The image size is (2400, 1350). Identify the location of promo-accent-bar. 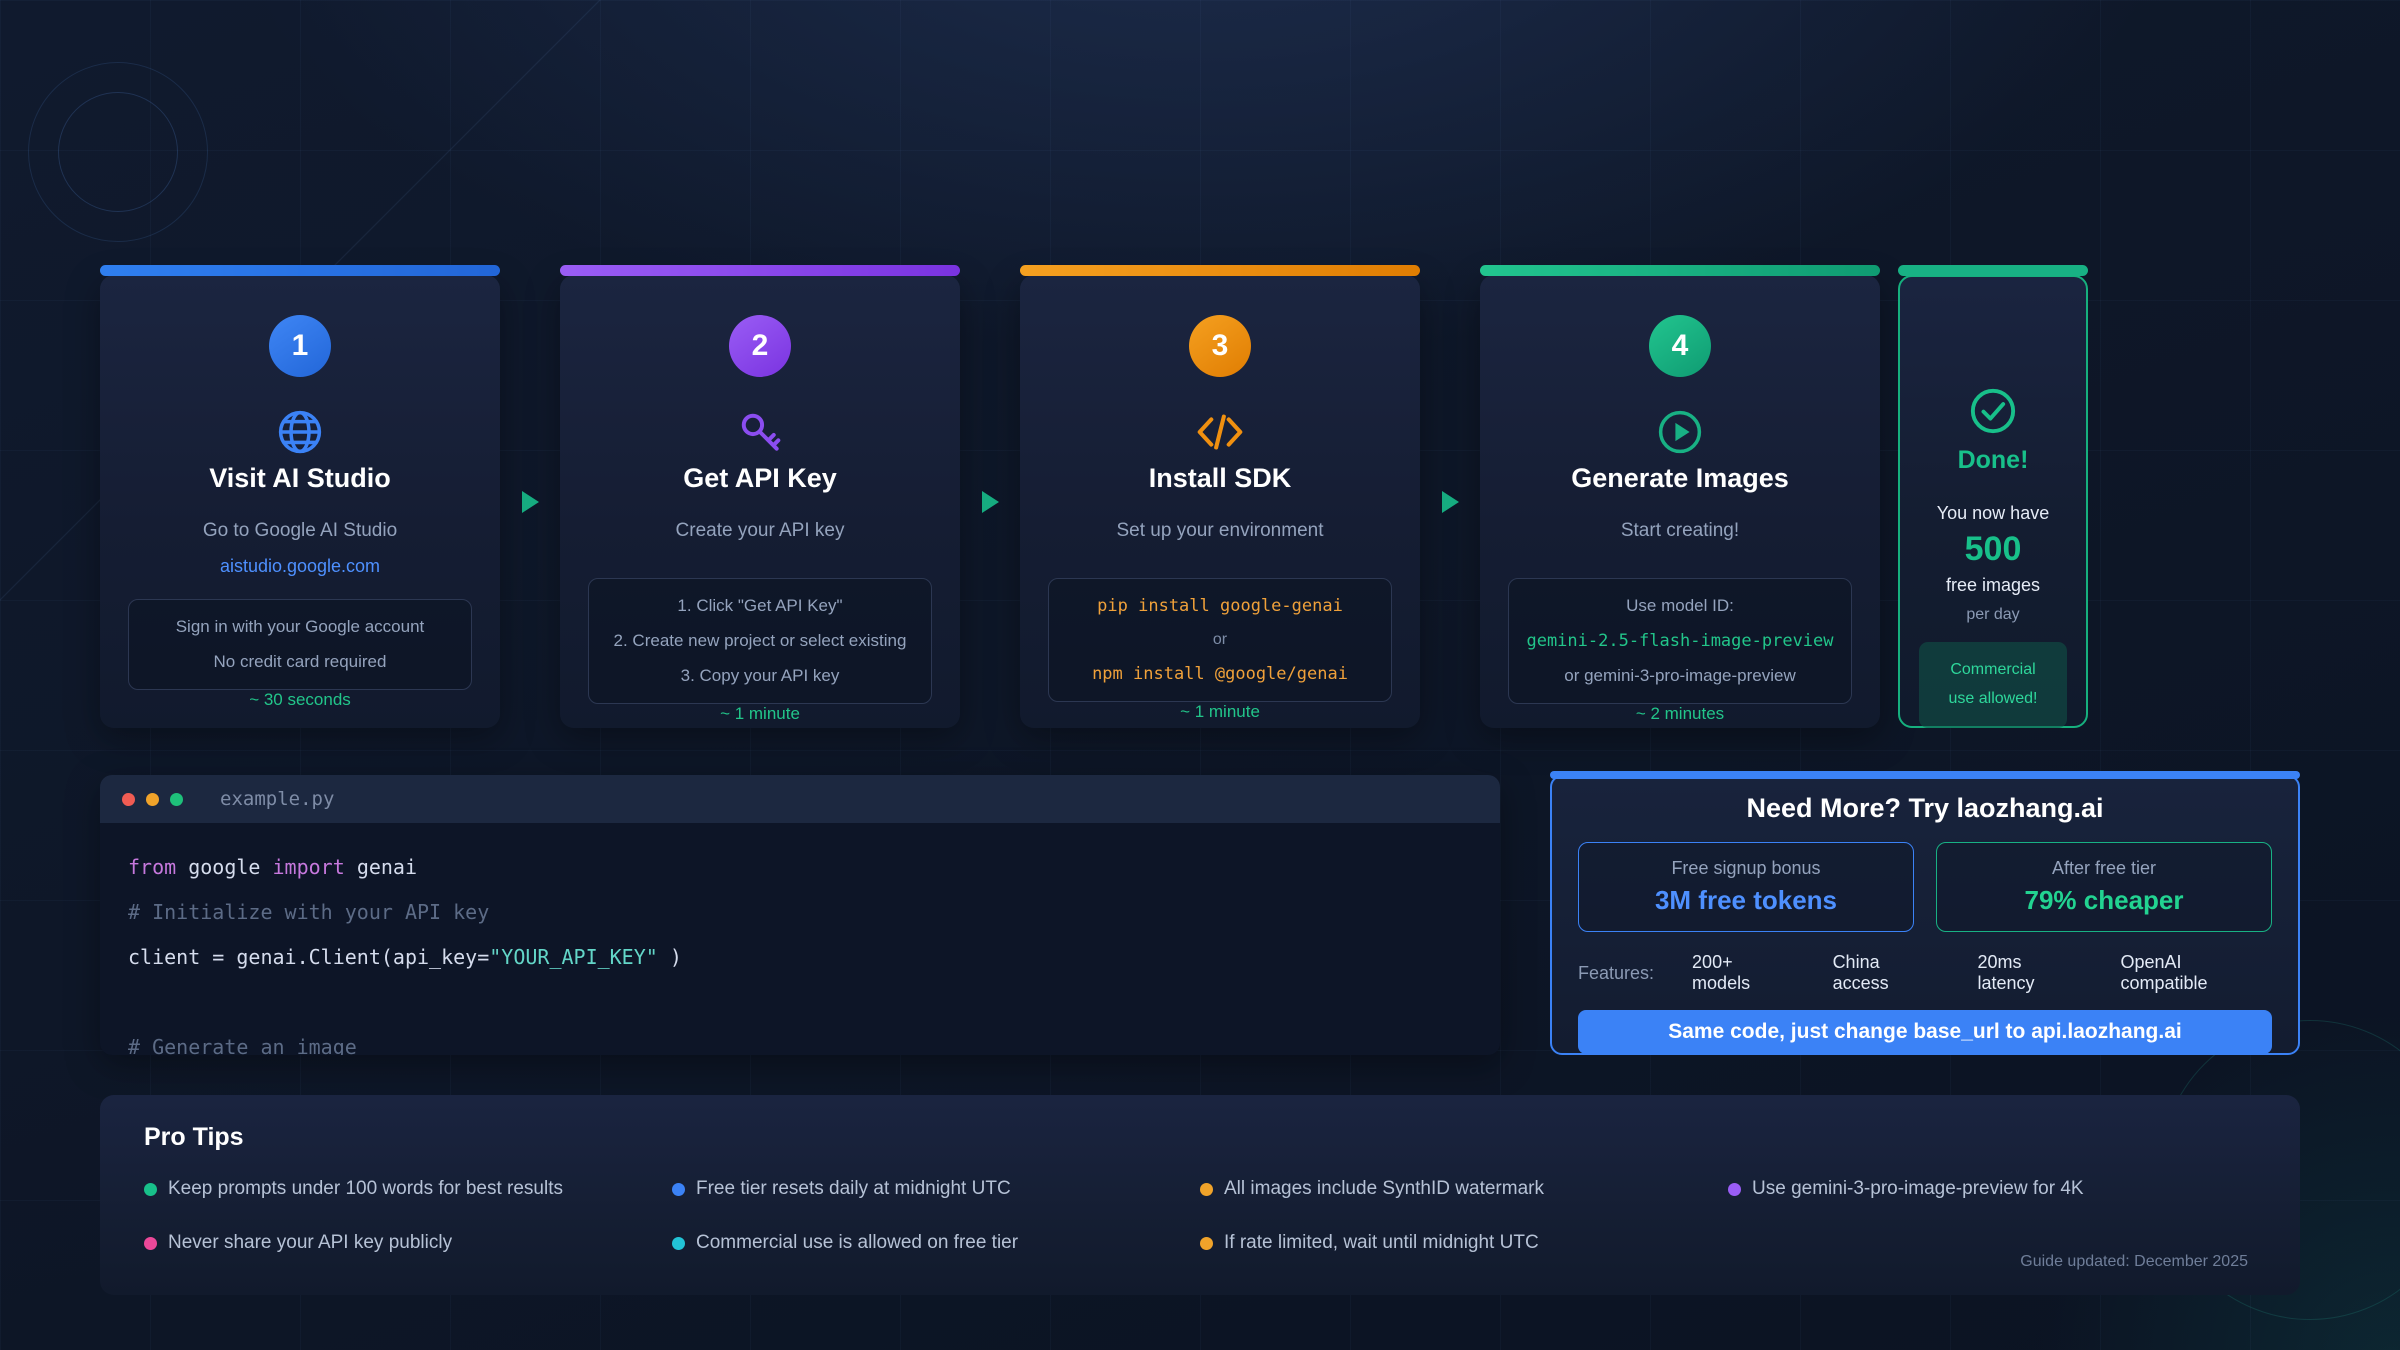
(1925, 775).